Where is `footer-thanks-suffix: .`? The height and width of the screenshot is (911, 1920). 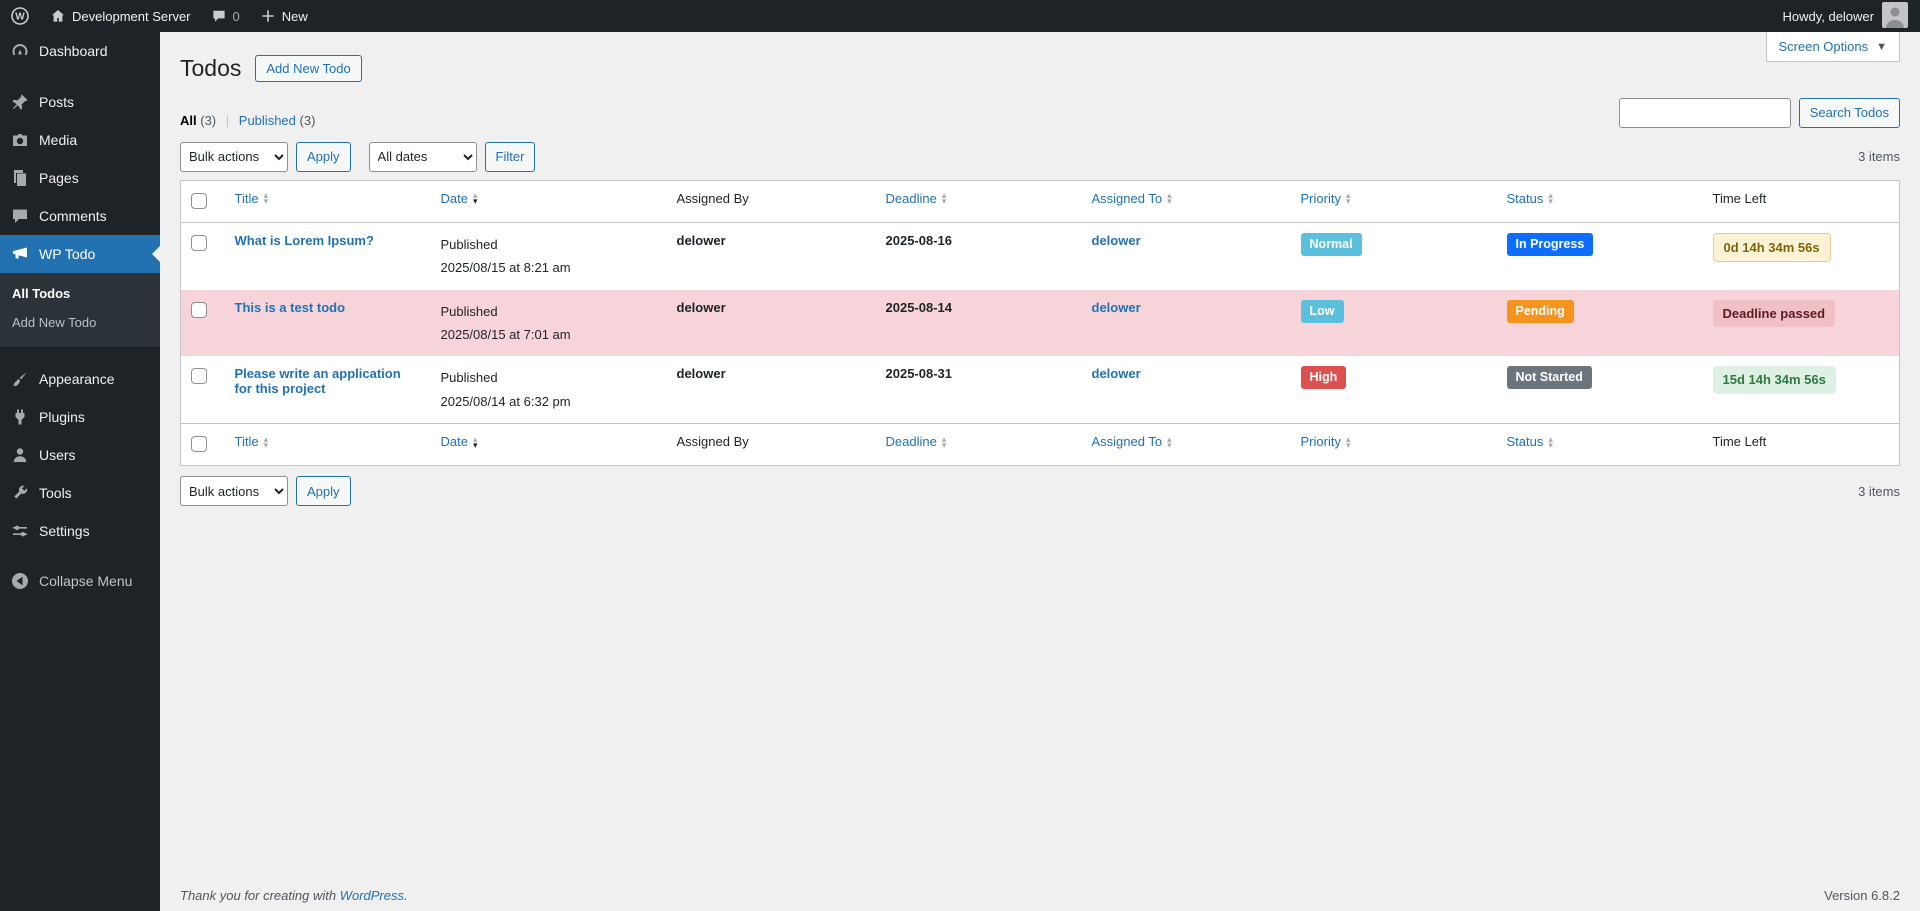
footer-thanks-suffix: . is located at coordinates (406, 895).